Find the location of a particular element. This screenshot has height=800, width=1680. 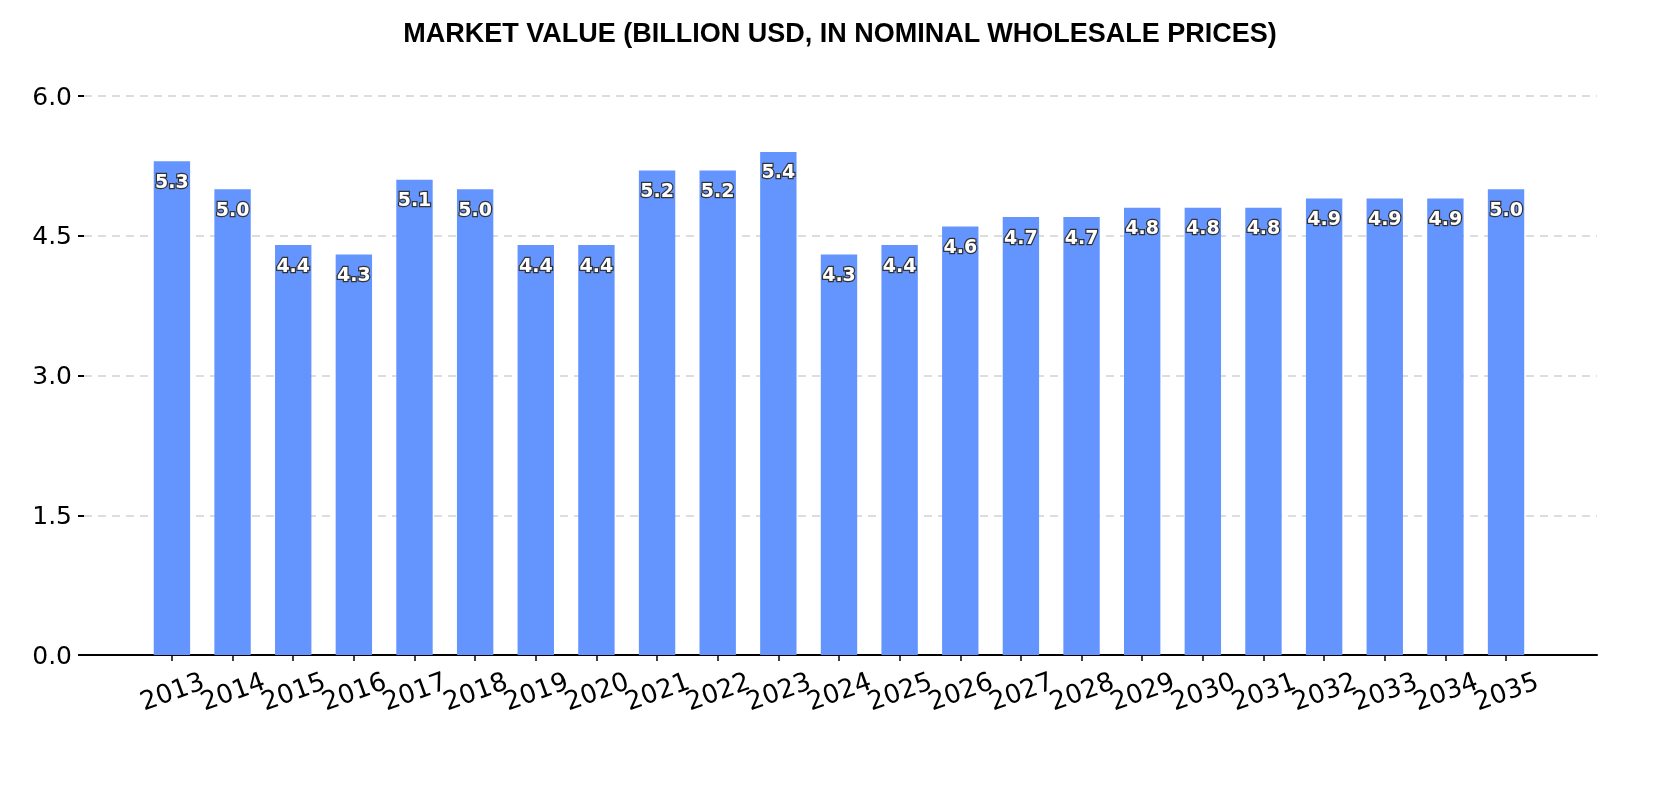

y-tick-label: 6.0 is located at coordinates (52, 96).